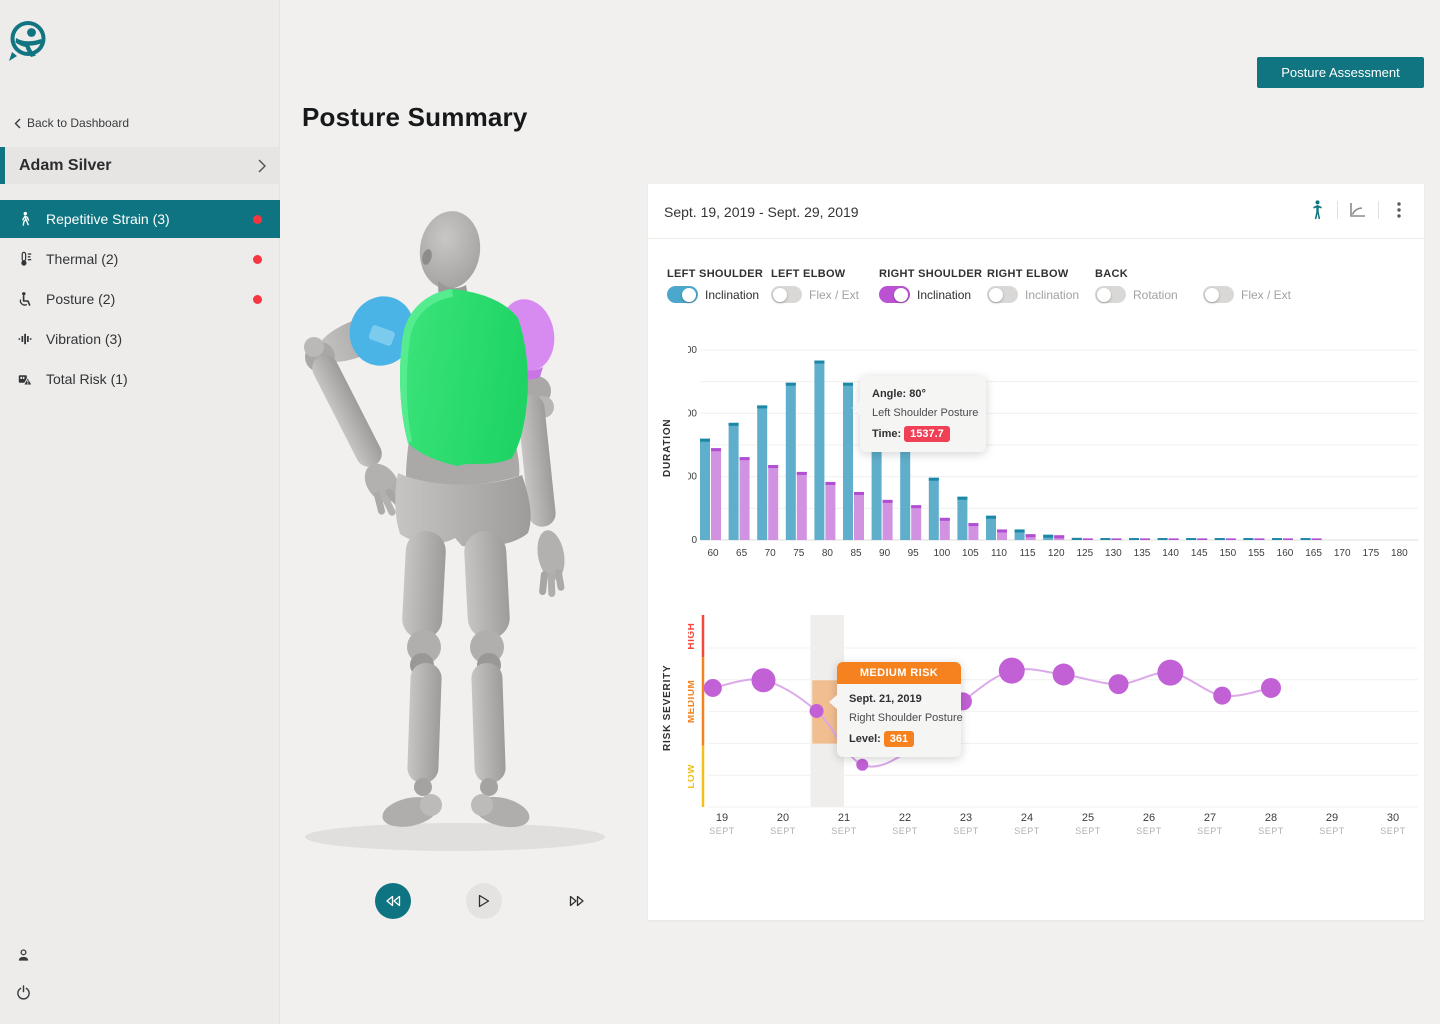 This screenshot has width=1440, height=1024. Describe the element at coordinates (1317, 210) in the screenshot. I see `body-figure-icon` at that location.